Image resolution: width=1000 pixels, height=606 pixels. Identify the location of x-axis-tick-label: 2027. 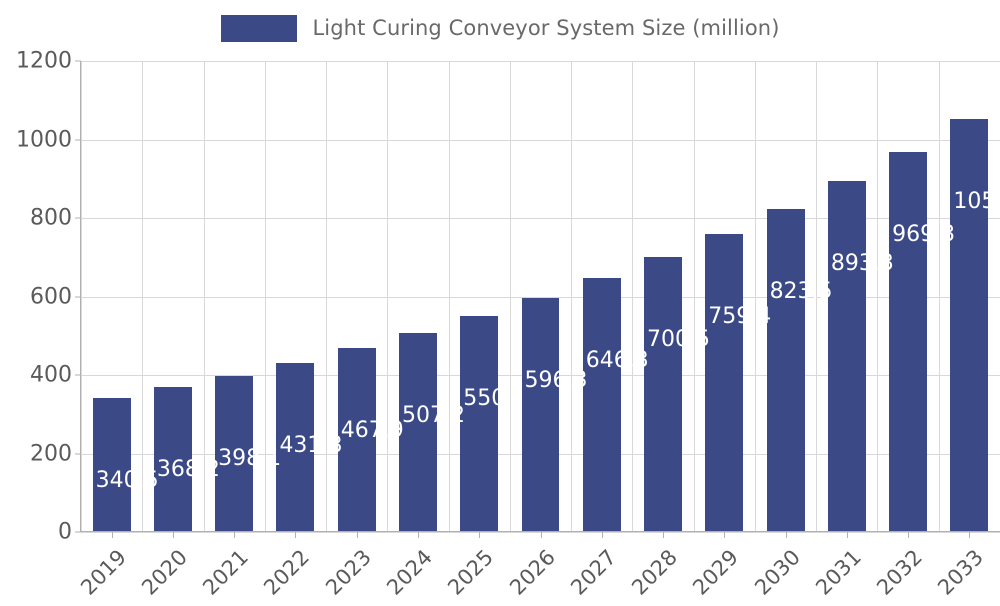
(593, 572).